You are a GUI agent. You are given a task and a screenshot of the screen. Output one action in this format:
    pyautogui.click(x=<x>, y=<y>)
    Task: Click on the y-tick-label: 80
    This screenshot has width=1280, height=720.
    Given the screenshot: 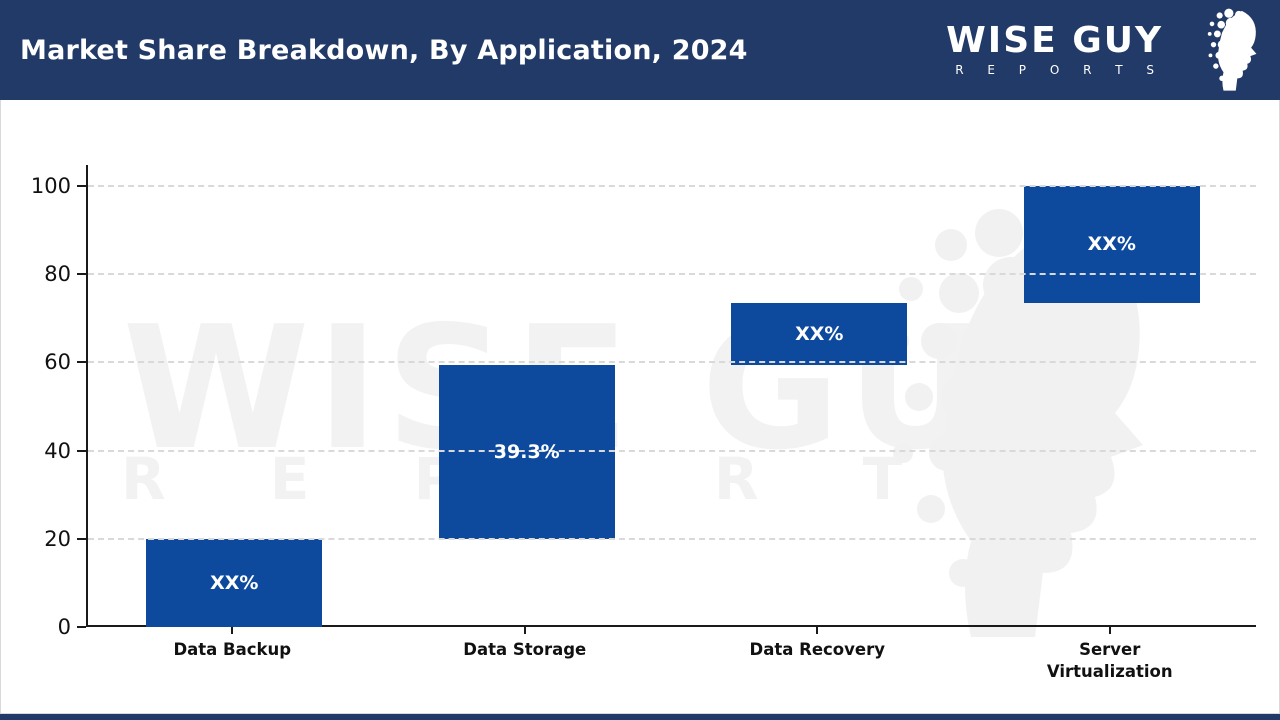 What is the action you would take?
    pyautogui.click(x=57, y=274)
    